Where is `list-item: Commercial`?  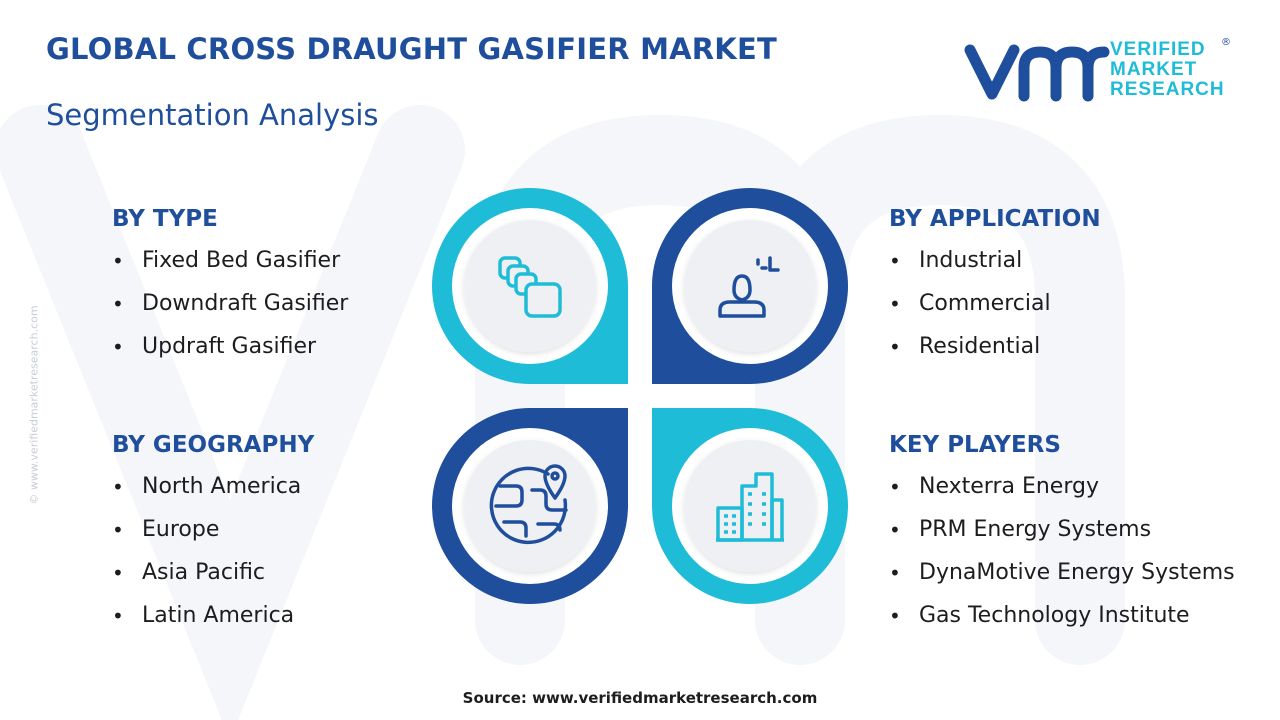
list-item: Commercial is located at coordinates (995, 310).